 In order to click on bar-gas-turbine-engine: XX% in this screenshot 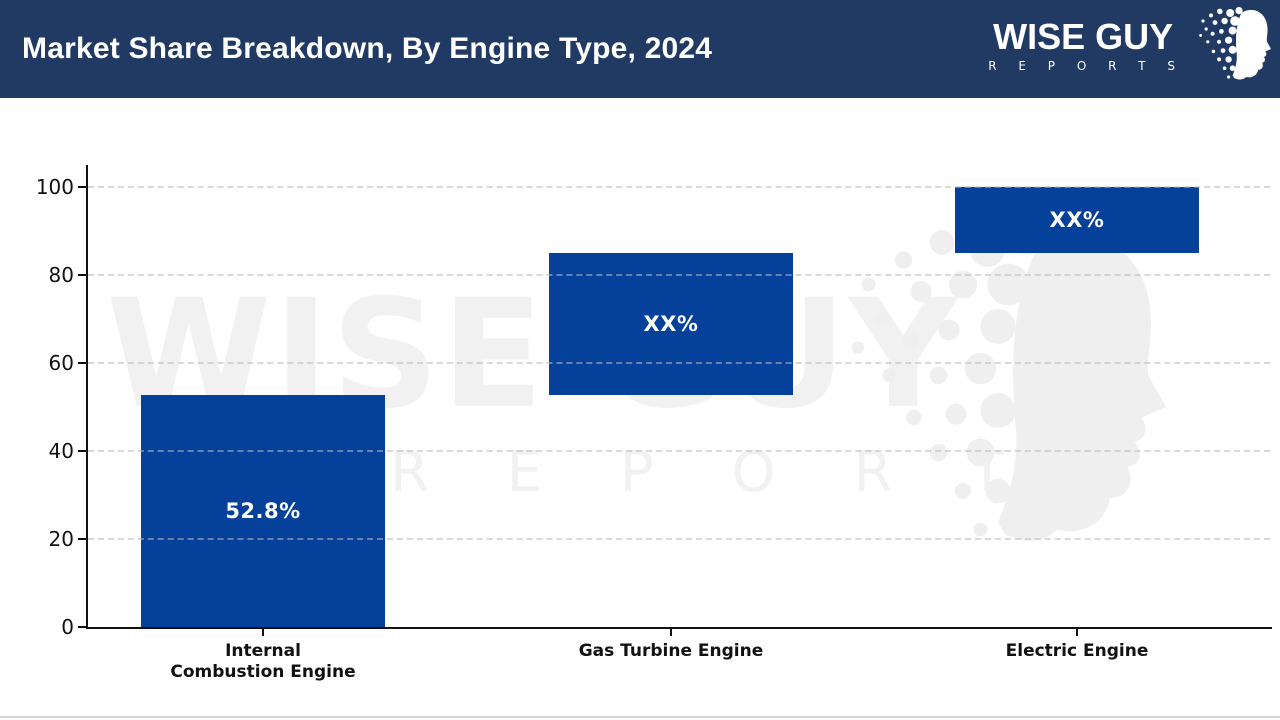, I will do `click(671, 324)`.